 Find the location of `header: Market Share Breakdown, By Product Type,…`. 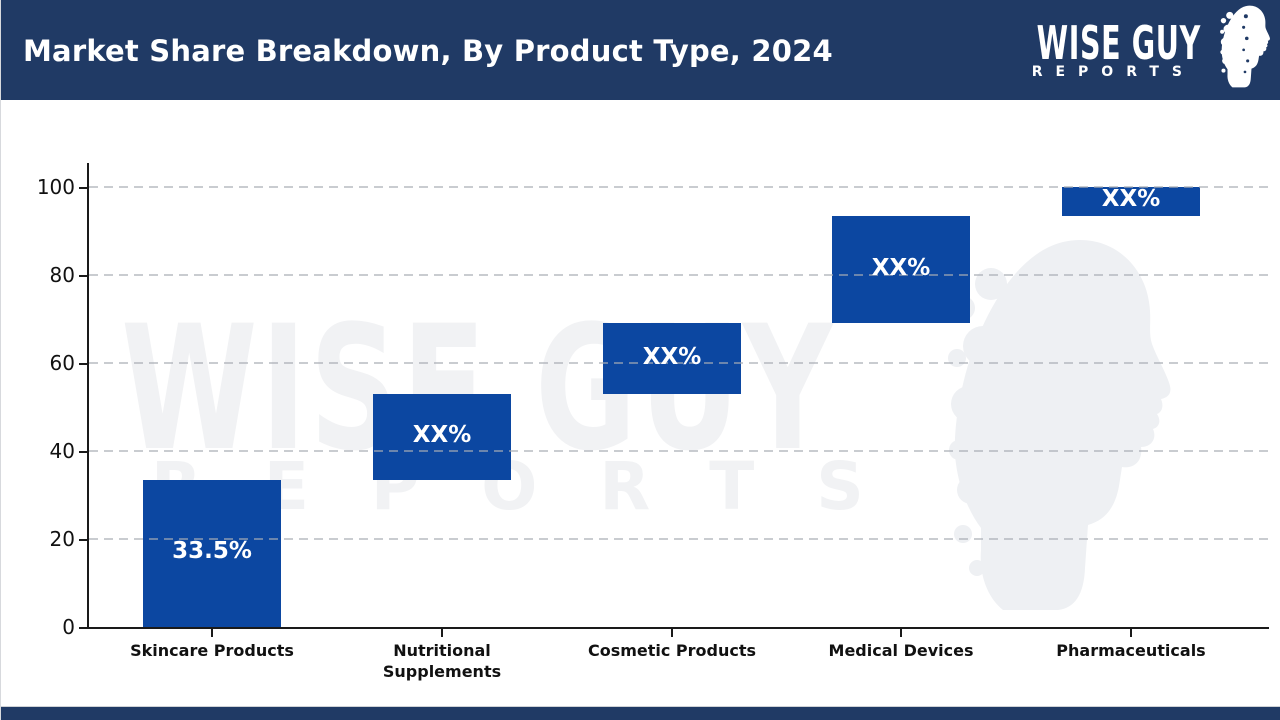

header: Market Share Breakdown, By Product Type,… is located at coordinates (640, 50).